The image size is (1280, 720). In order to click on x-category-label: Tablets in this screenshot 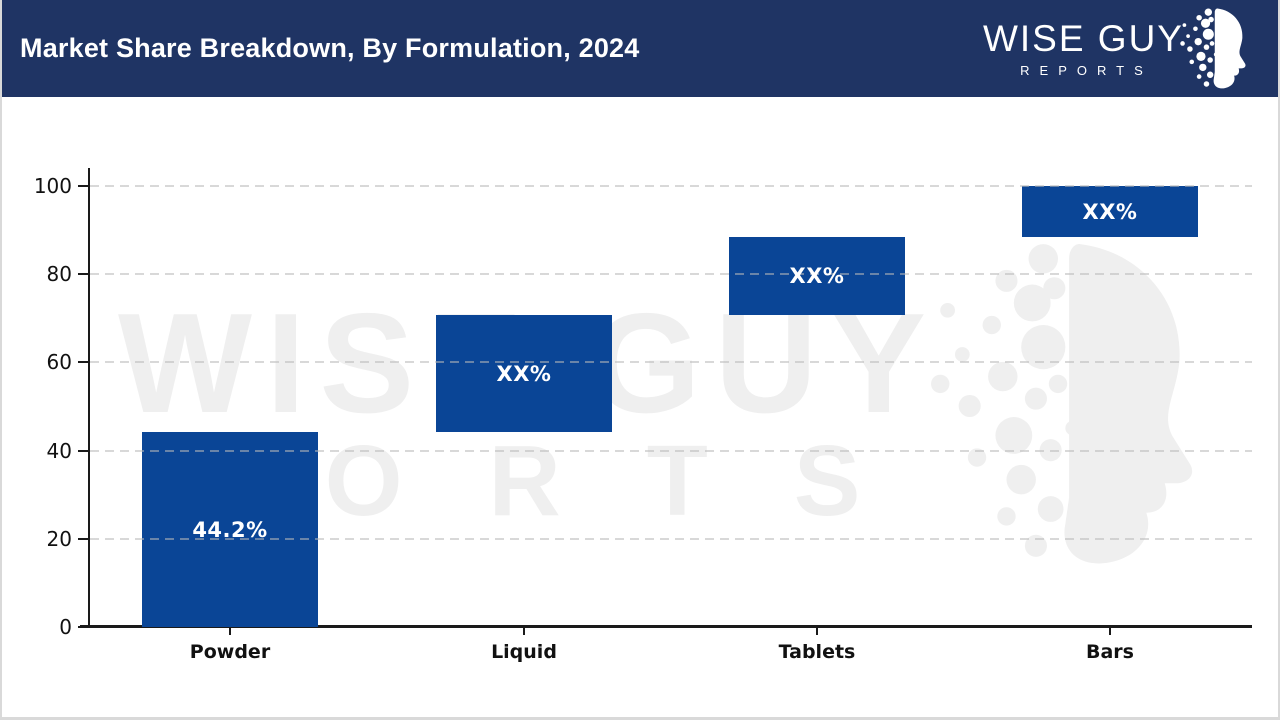, I will do `click(817, 652)`.